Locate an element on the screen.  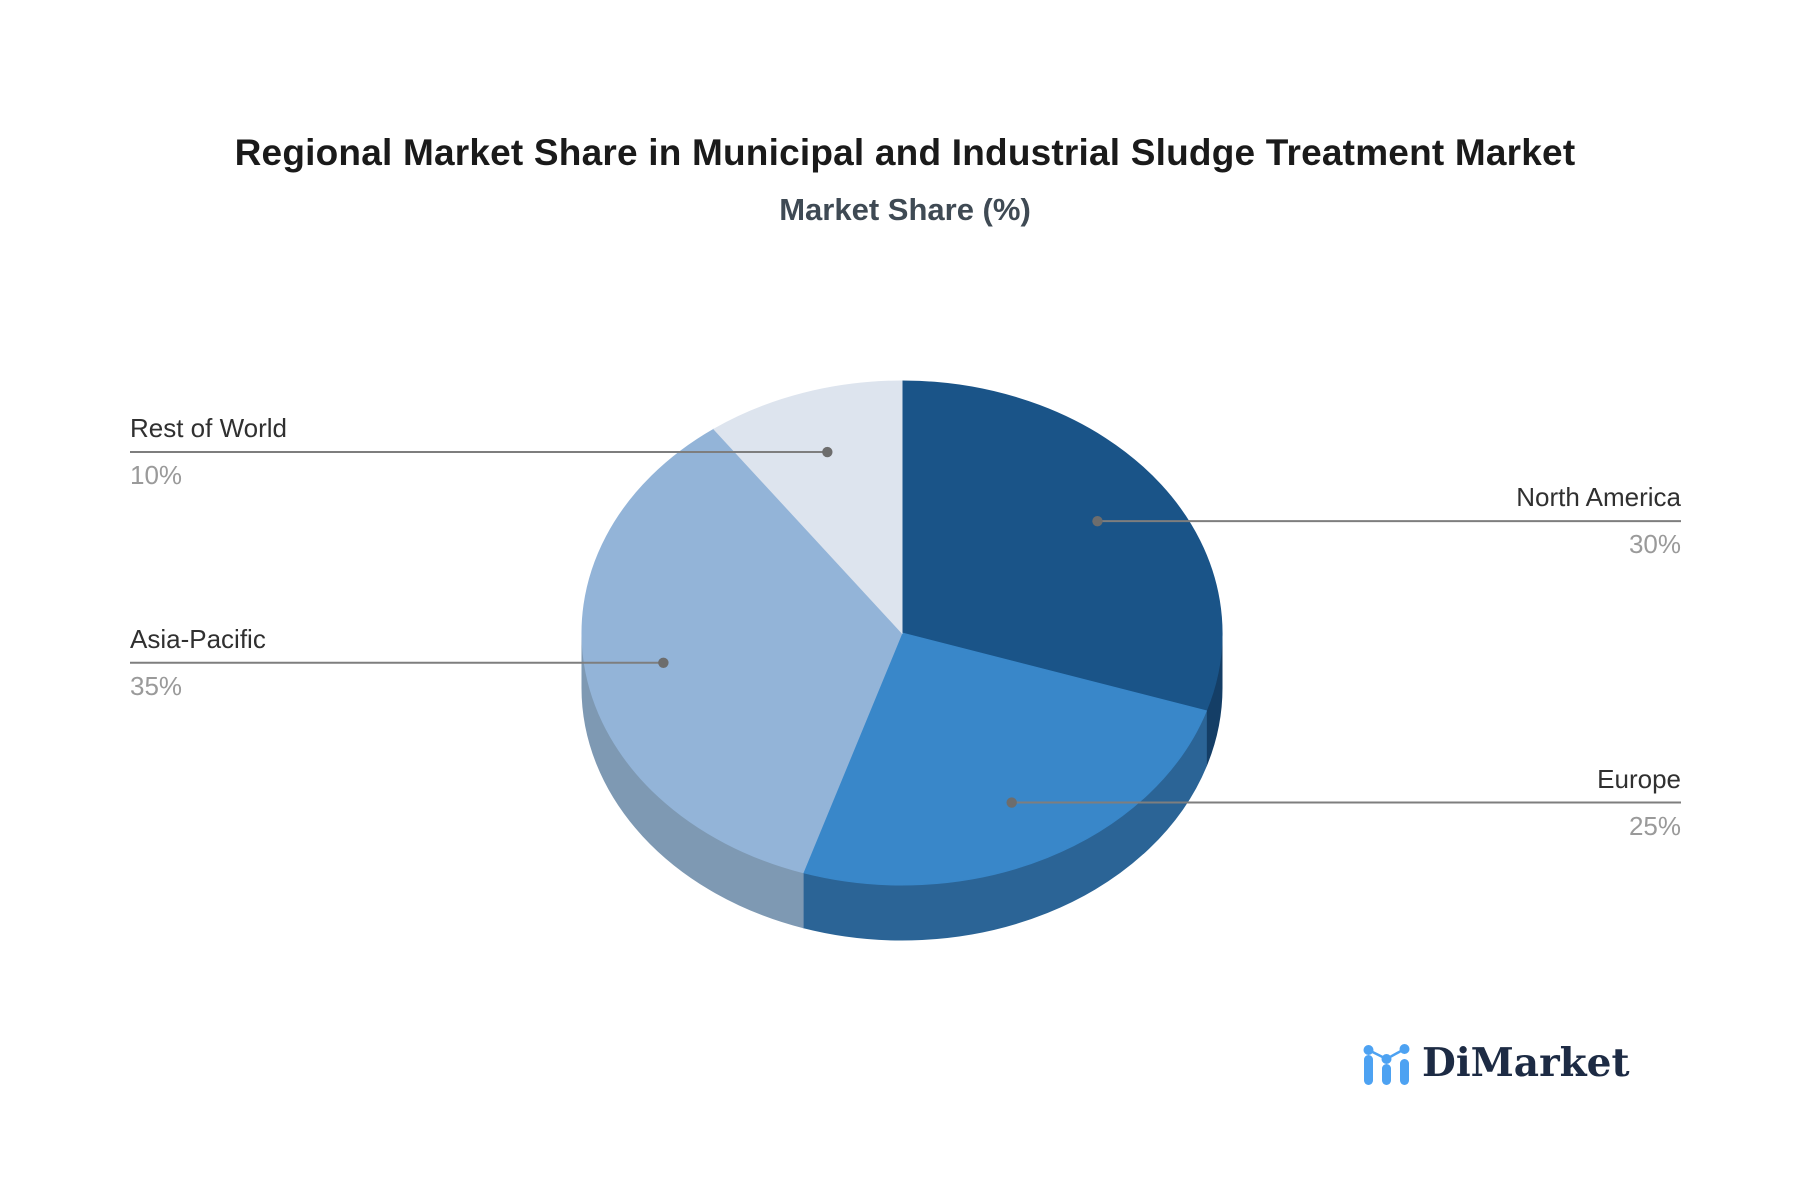
slice-pct-rest-of-world: 10% is located at coordinates (156, 475).